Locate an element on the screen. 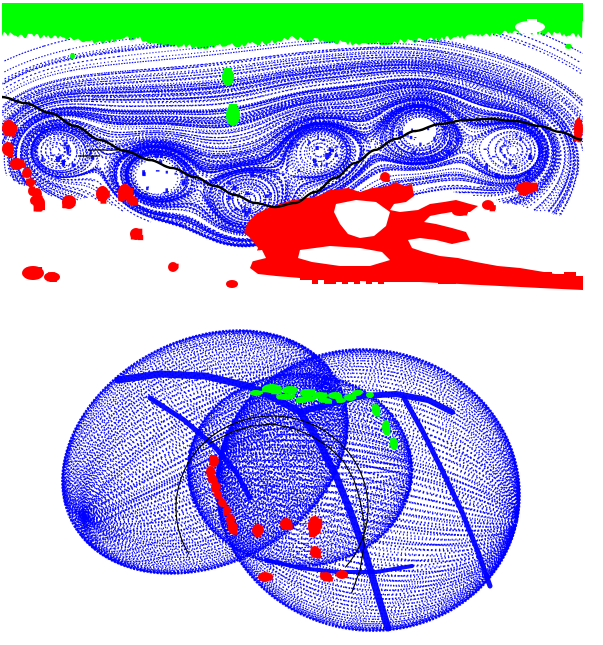  inner-dome-streamlines is located at coordinates (300, 470).